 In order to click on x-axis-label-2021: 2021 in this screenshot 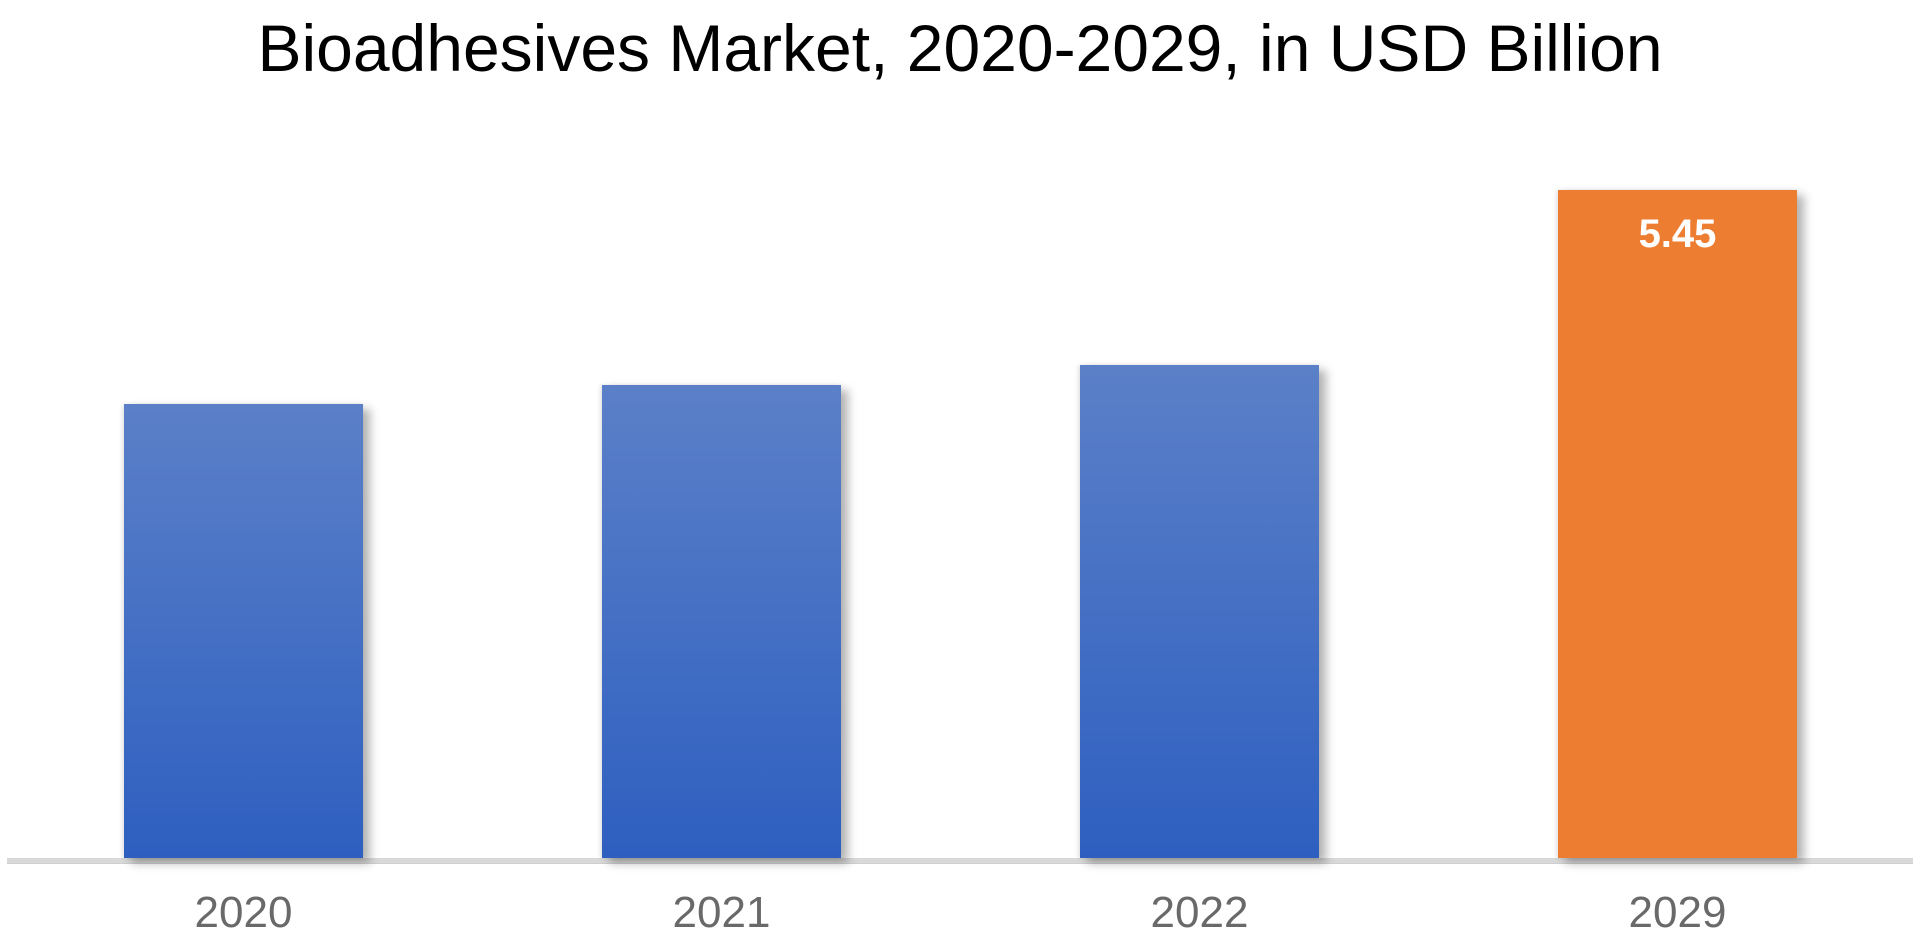, I will do `click(721, 912)`.